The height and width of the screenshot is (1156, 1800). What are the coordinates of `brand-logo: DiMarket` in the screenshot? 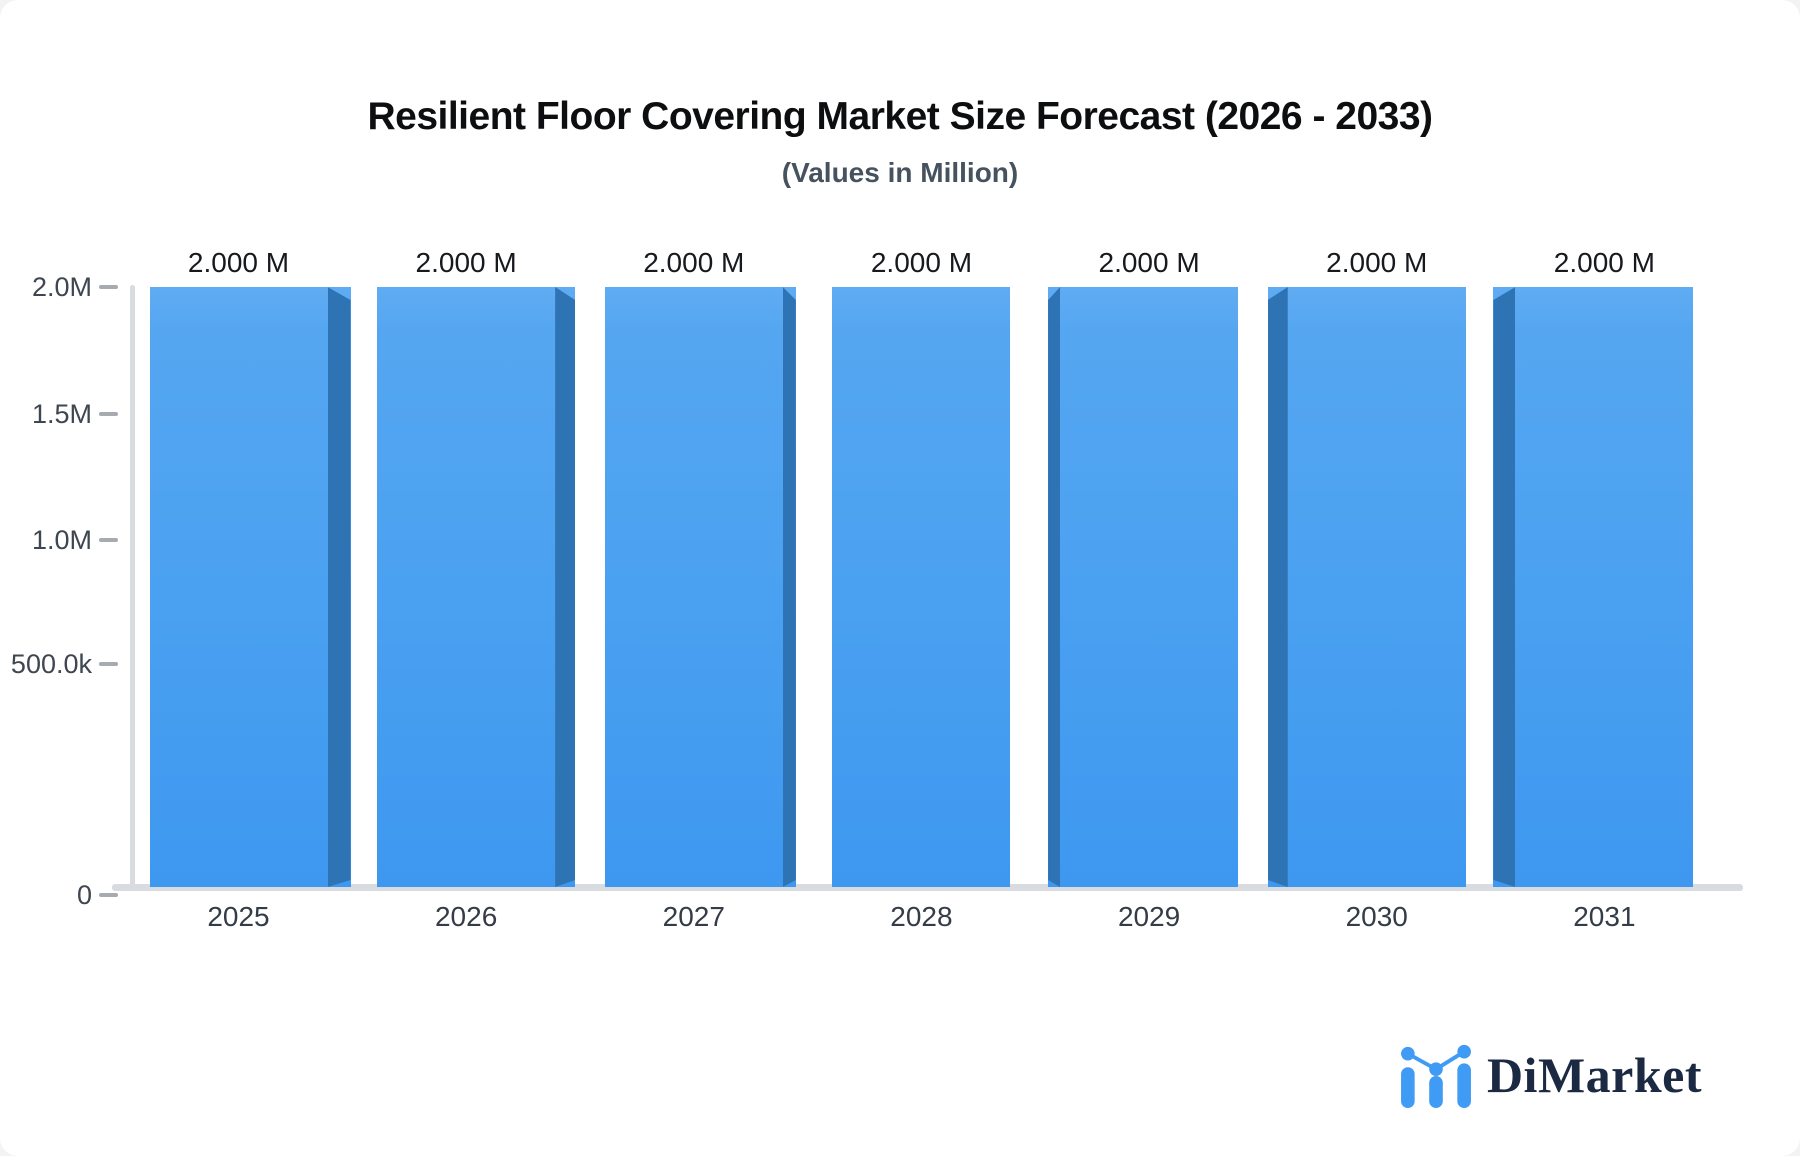 It's located at (1550, 1075).